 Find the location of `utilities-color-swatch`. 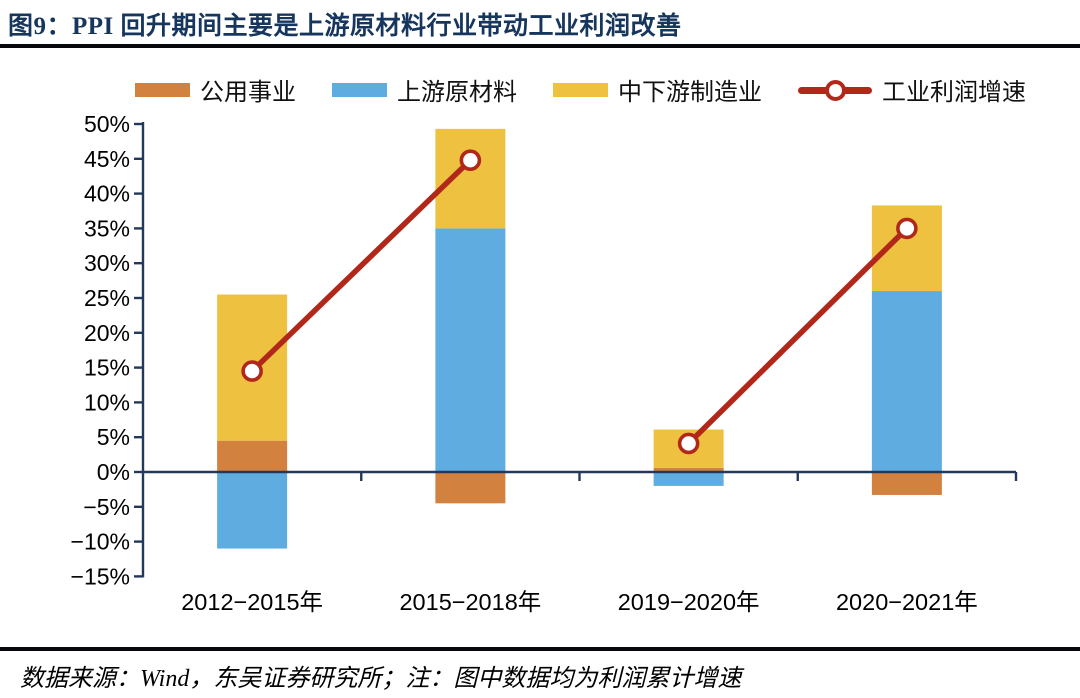

utilities-color-swatch is located at coordinates (162, 89).